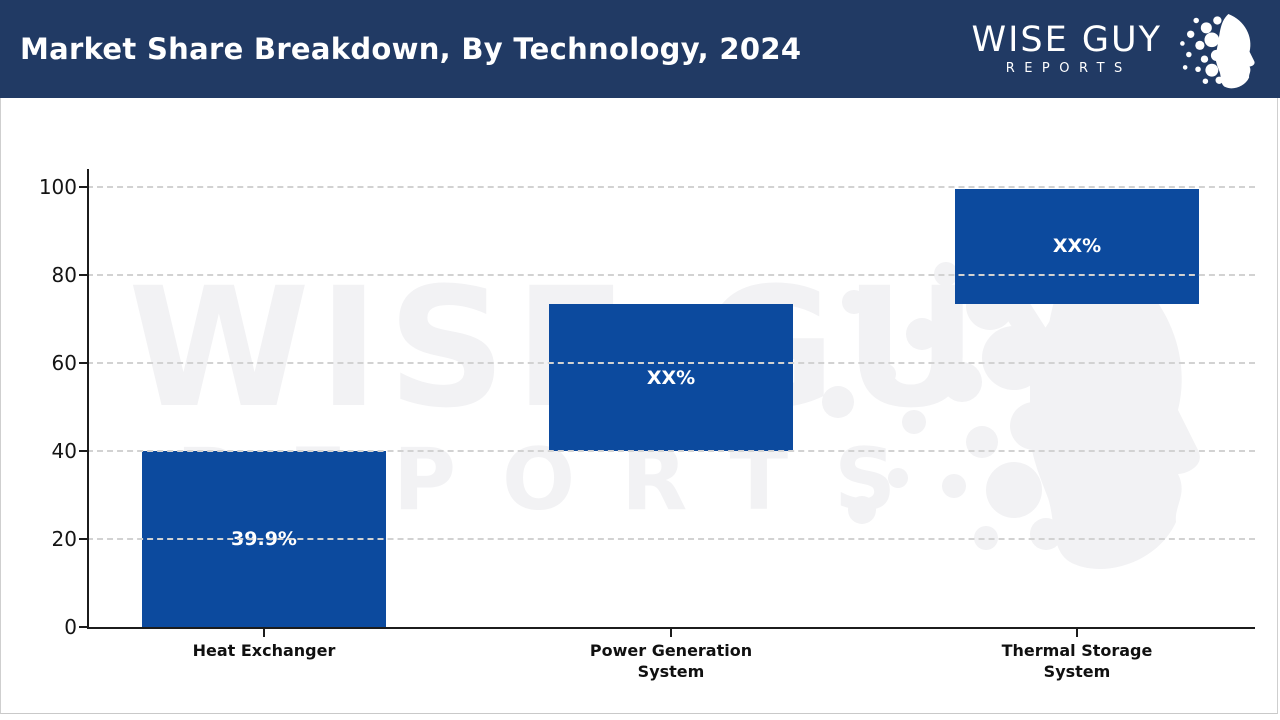 This screenshot has height=720, width=1280. I want to click on x-category-label: Power Generation System, so click(671, 661).